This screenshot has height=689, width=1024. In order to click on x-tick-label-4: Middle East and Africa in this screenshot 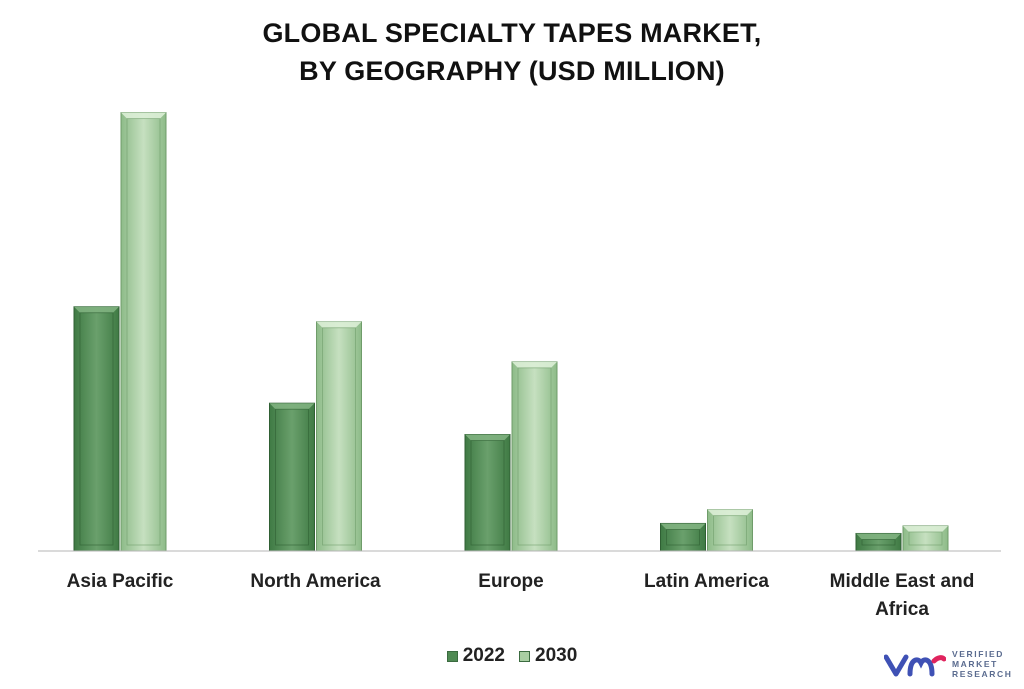, I will do `click(902, 595)`.